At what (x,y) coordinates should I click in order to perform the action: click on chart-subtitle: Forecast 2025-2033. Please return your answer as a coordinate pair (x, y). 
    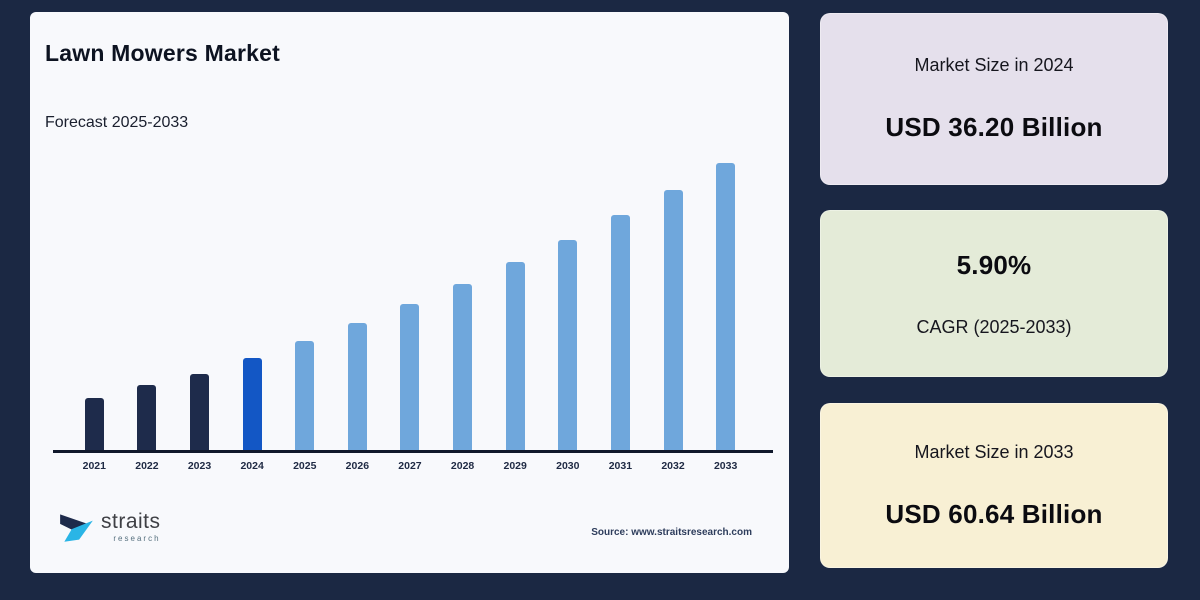
    Looking at the image, I should click on (117, 122).